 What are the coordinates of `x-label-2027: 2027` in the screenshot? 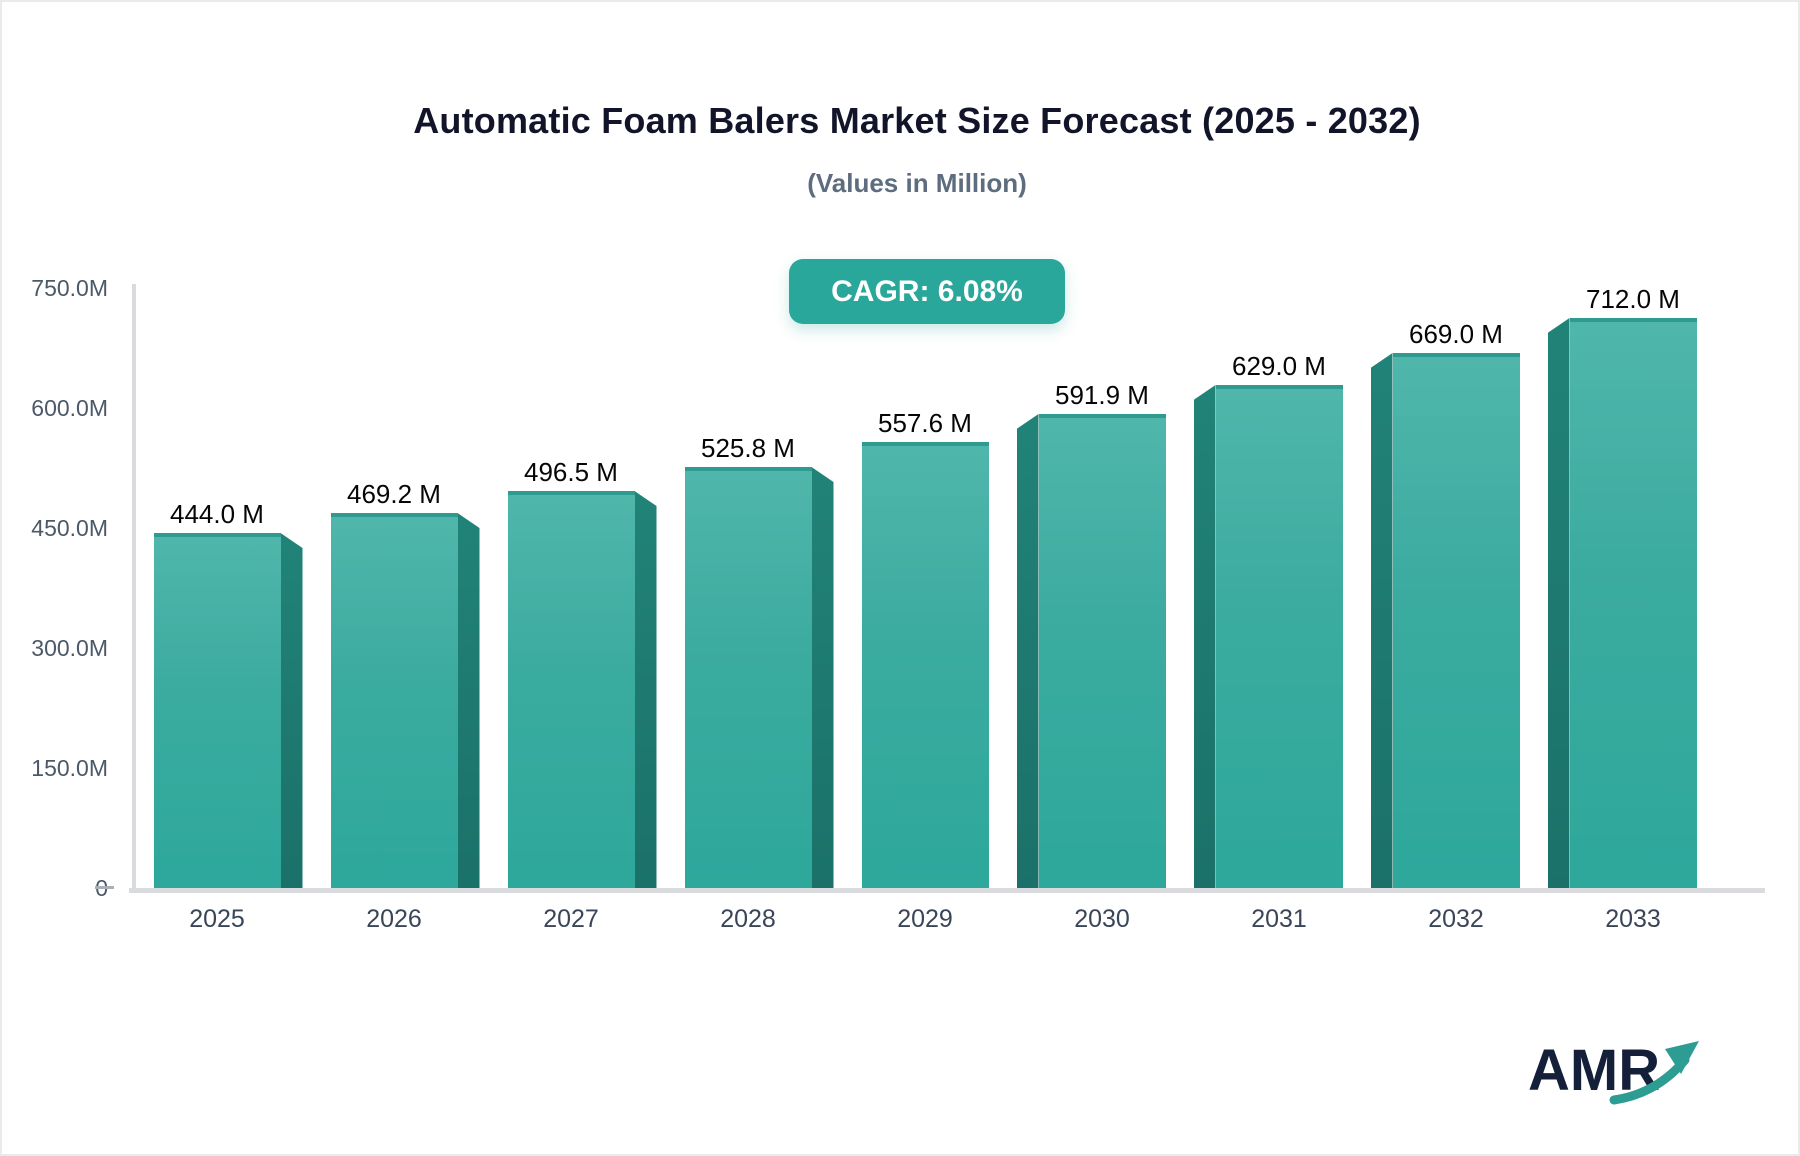 It's located at (571, 919).